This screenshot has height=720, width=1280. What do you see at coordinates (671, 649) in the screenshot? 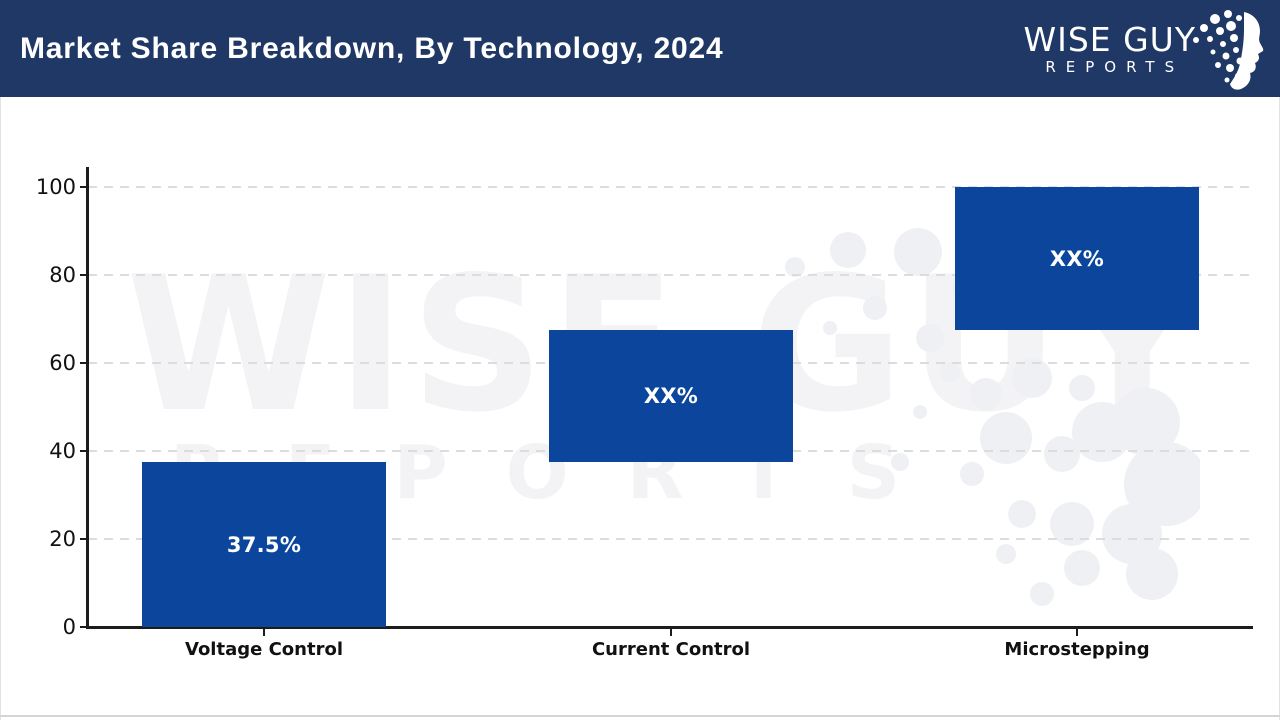
I see `x-category-label-2: Current Control` at bounding box center [671, 649].